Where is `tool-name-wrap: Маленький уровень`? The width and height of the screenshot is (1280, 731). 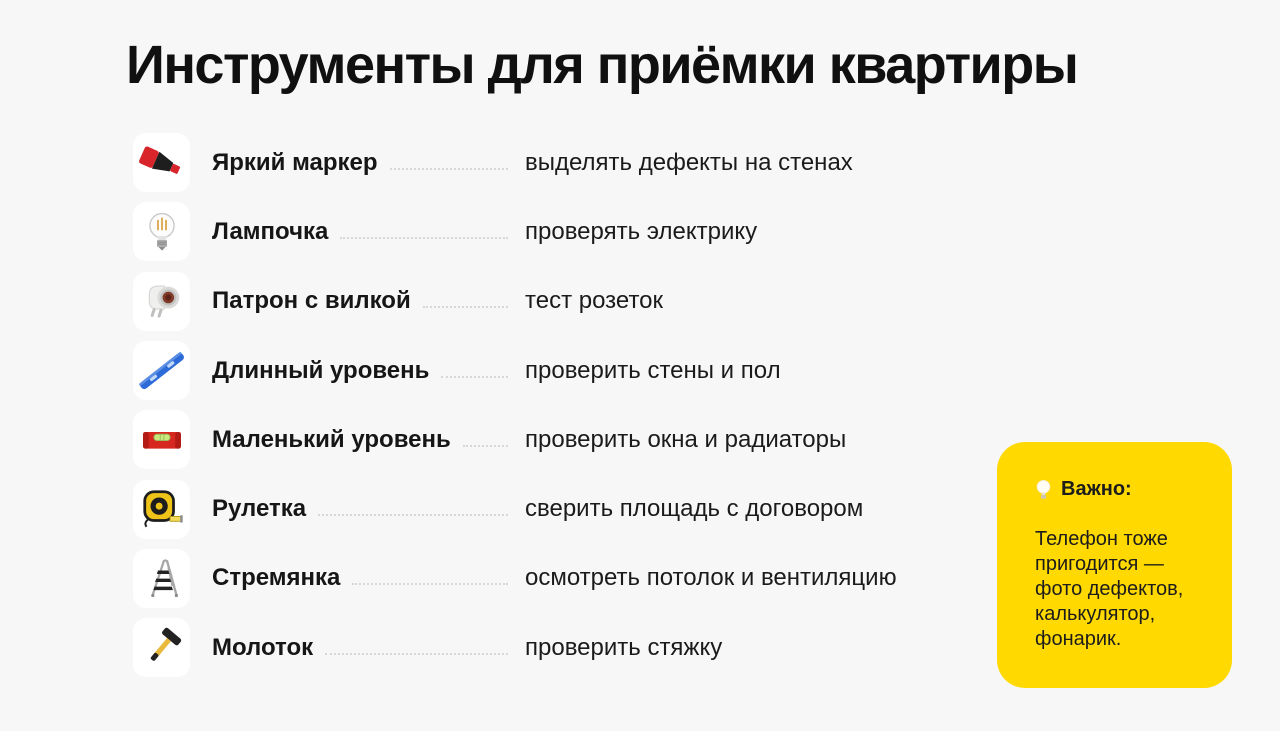 tool-name-wrap: Маленький уровень is located at coordinates (361, 440).